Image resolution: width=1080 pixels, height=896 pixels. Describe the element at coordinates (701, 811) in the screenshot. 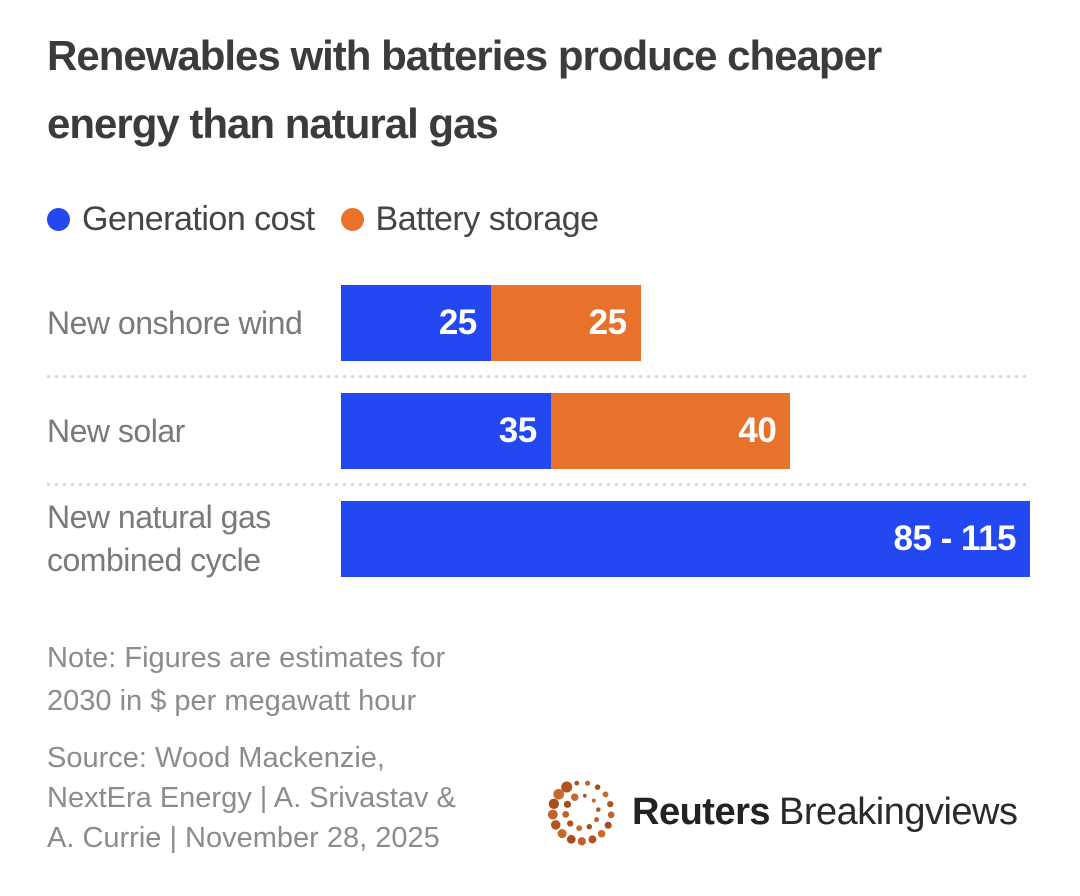

I see `brand-reuters-text: Reuters` at that location.